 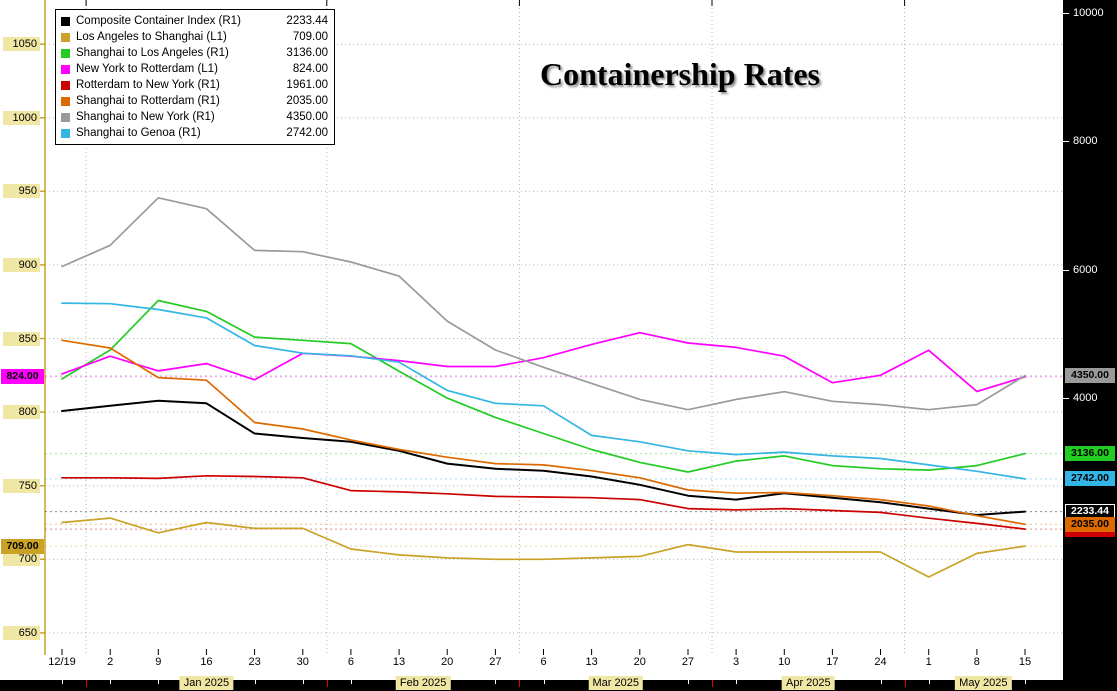 What do you see at coordinates (158, 662) in the screenshot?
I see `x-axis-label: 9` at bounding box center [158, 662].